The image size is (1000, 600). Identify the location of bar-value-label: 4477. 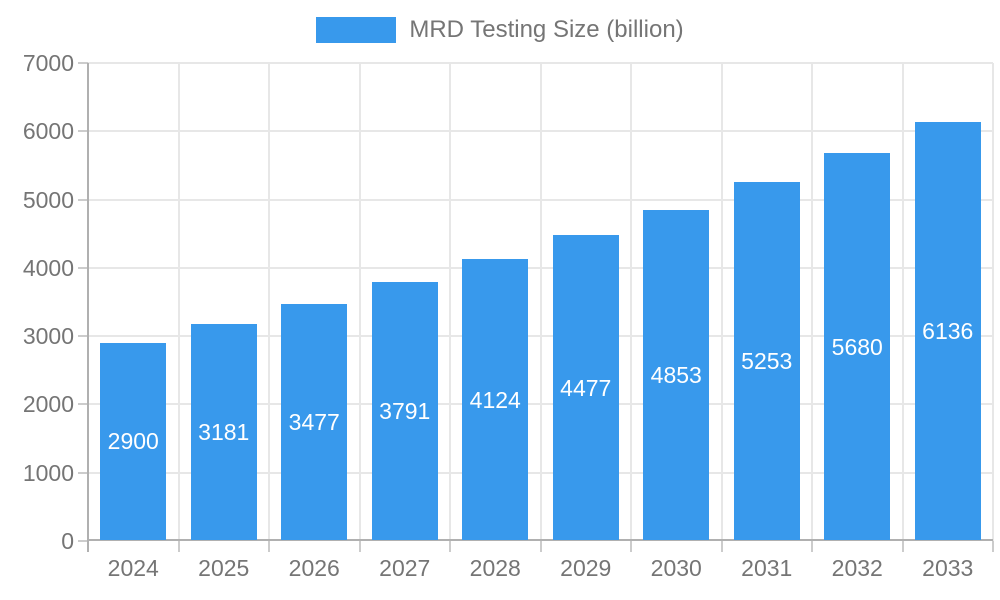
(586, 387).